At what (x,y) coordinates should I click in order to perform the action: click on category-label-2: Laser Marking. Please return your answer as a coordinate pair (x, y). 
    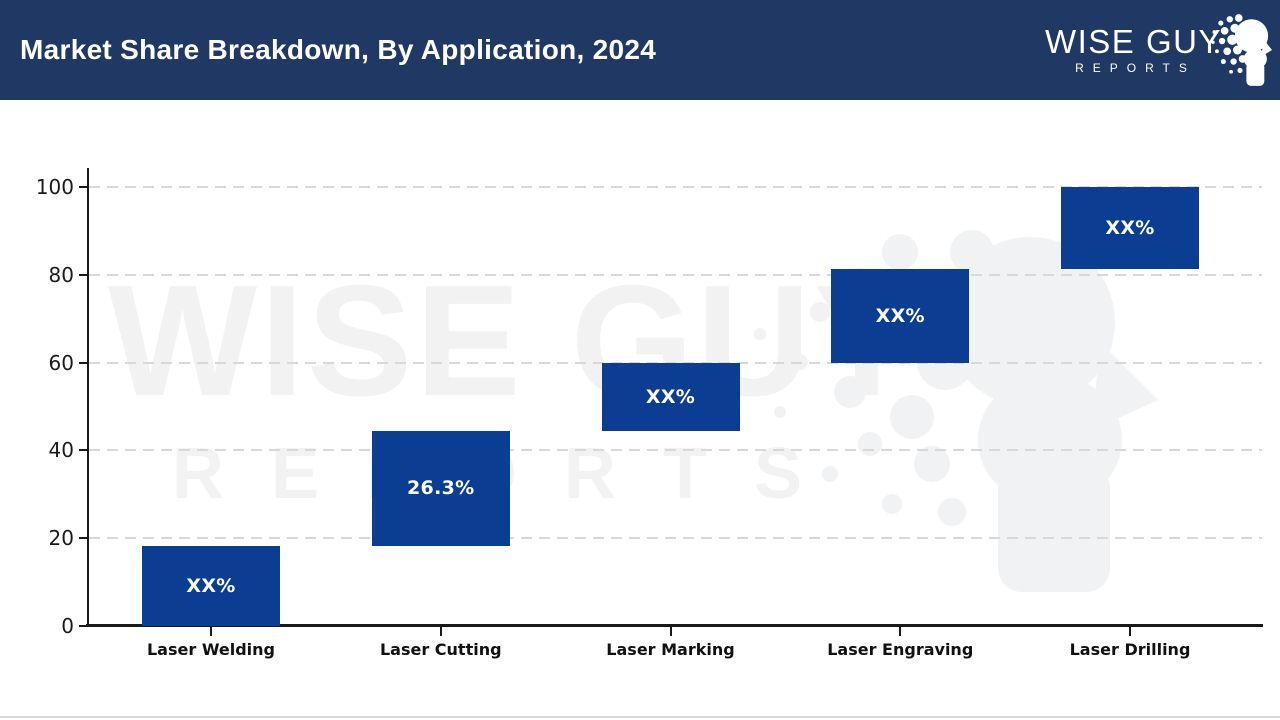
    Looking at the image, I should click on (670, 649).